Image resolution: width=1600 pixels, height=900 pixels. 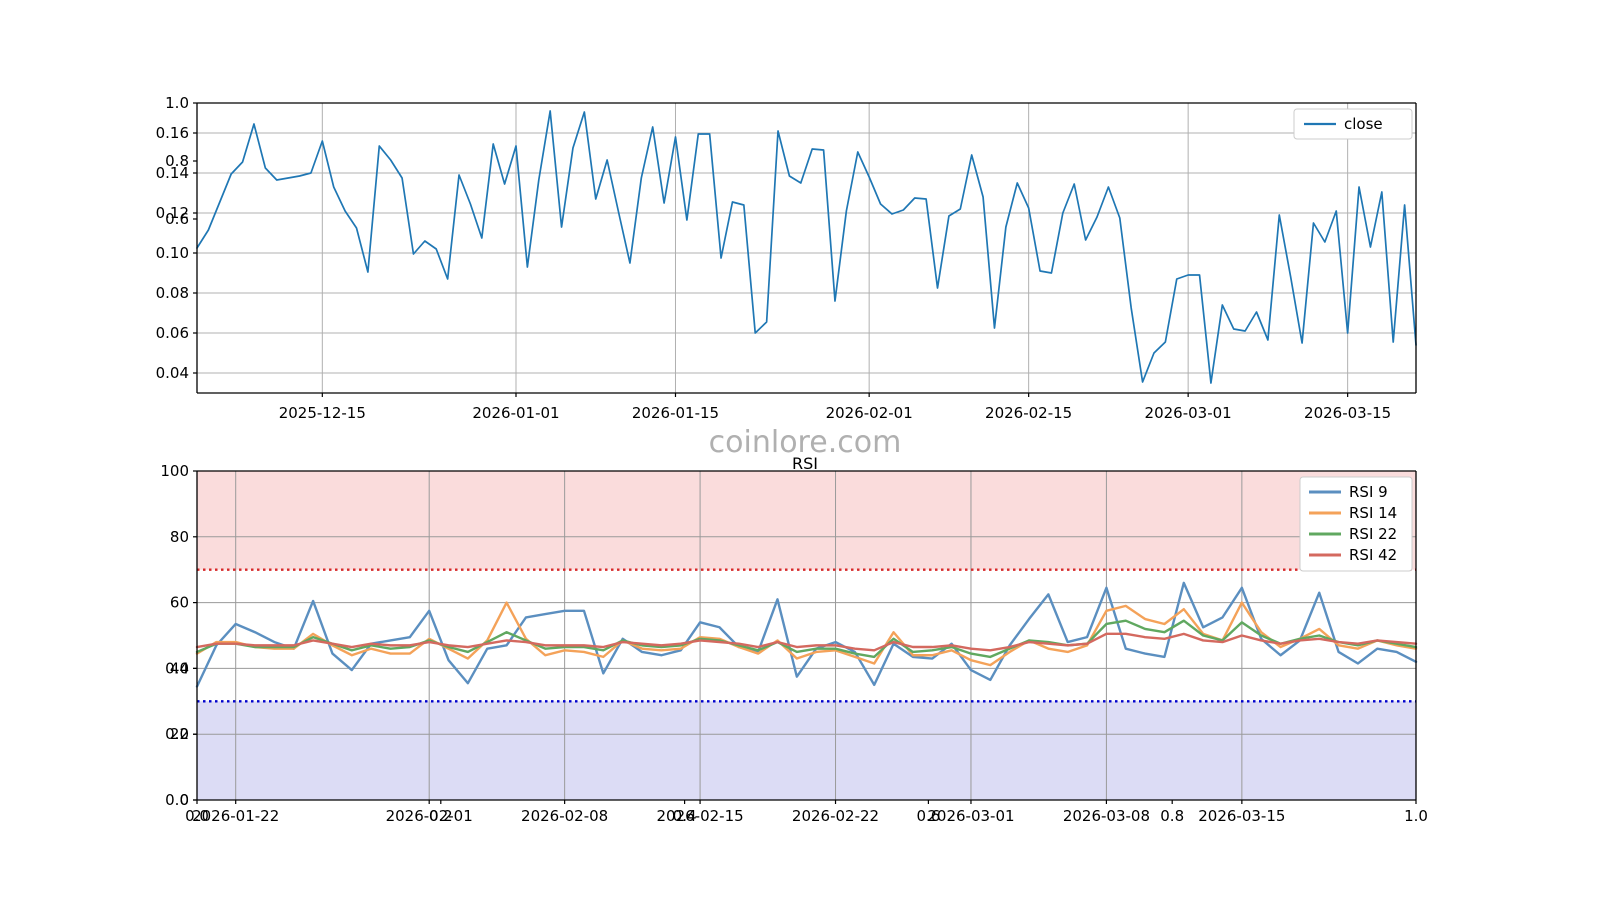 What do you see at coordinates (172, 373) in the screenshot?
I see `price-ytick-label: 0.04` at bounding box center [172, 373].